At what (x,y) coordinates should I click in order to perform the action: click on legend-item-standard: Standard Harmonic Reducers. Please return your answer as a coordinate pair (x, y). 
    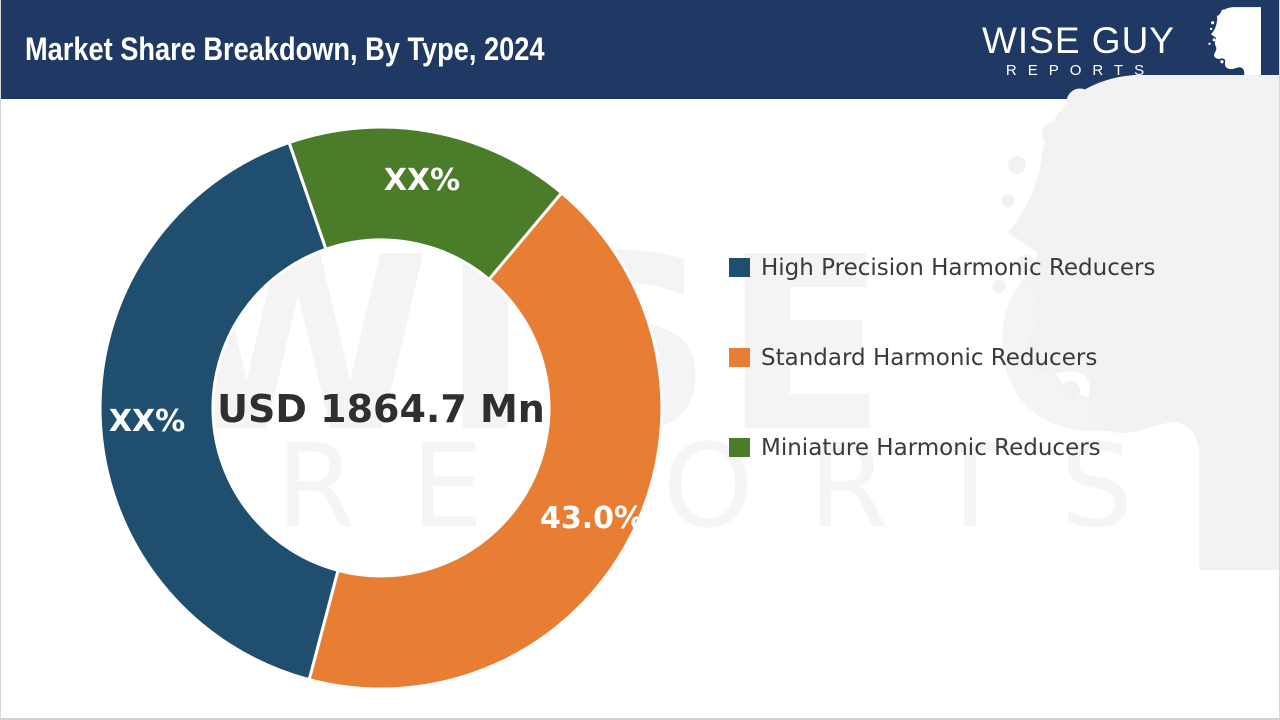
    Looking at the image, I should click on (942, 358).